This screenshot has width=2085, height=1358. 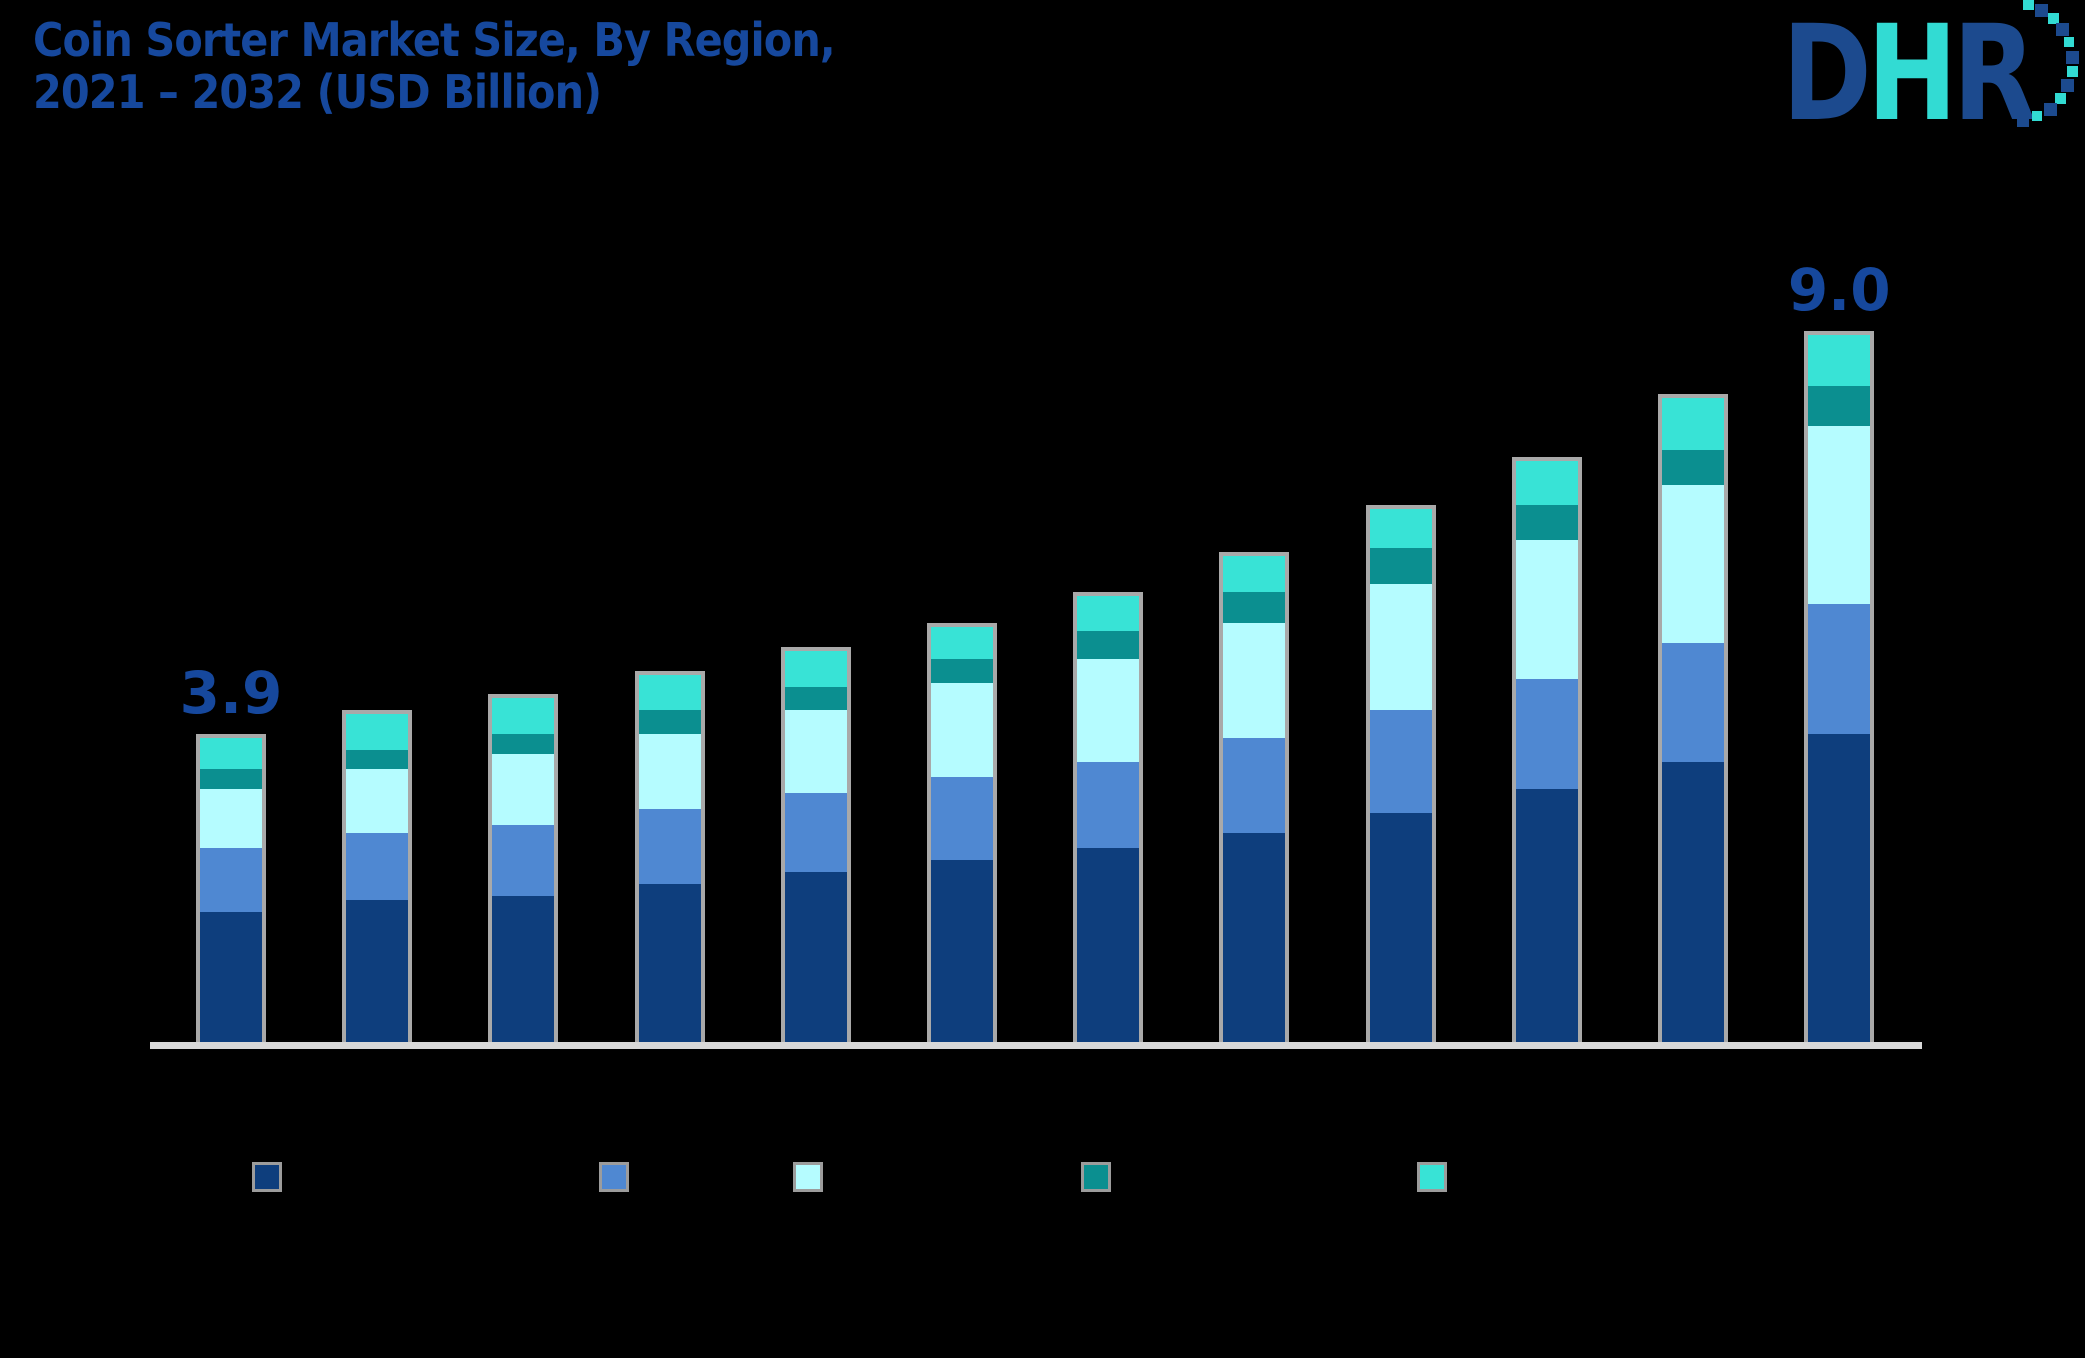 I want to click on page-title-line1: Coin Sorter Market Size, By Region,, so click(x=434, y=40).